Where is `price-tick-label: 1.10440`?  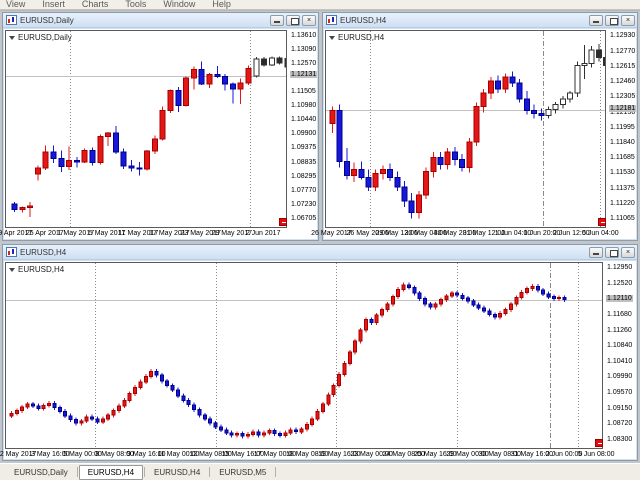 price-tick-label: 1.10440 is located at coordinates (304, 119).